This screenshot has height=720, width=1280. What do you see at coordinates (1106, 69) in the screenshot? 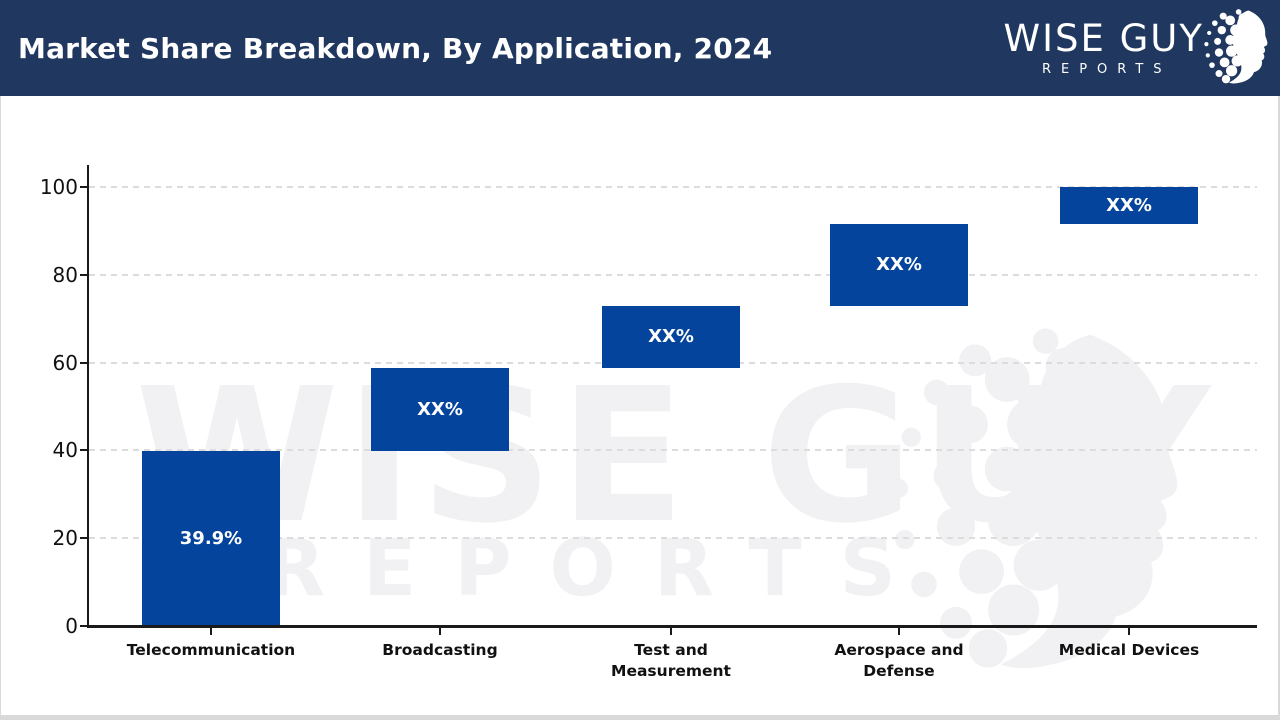
I see `logo-subtitle: REPORTS` at bounding box center [1106, 69].